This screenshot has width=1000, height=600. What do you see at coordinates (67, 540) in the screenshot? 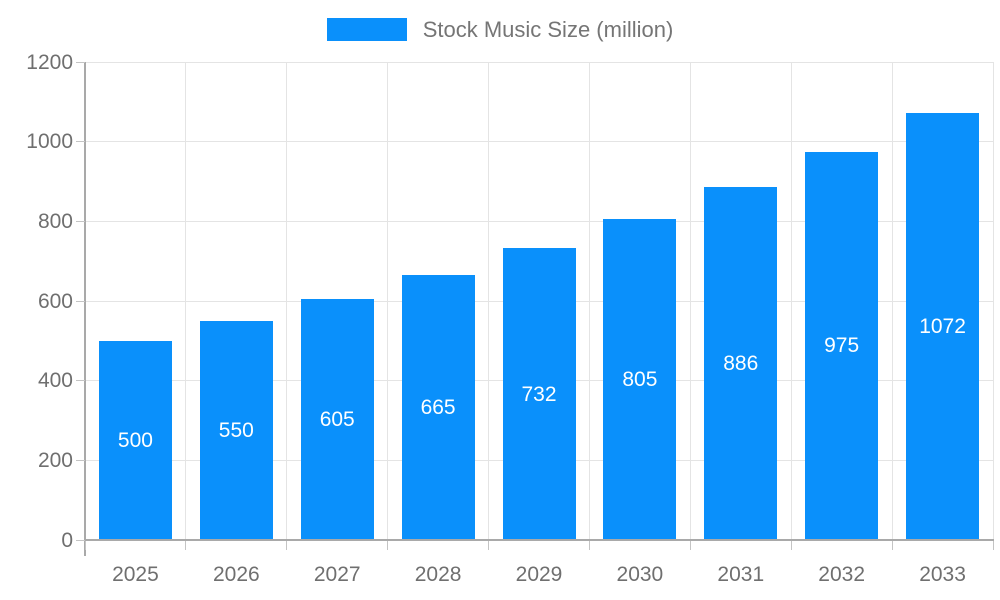
I see `y-tick-label: 0` at bounding box center [67, 540].